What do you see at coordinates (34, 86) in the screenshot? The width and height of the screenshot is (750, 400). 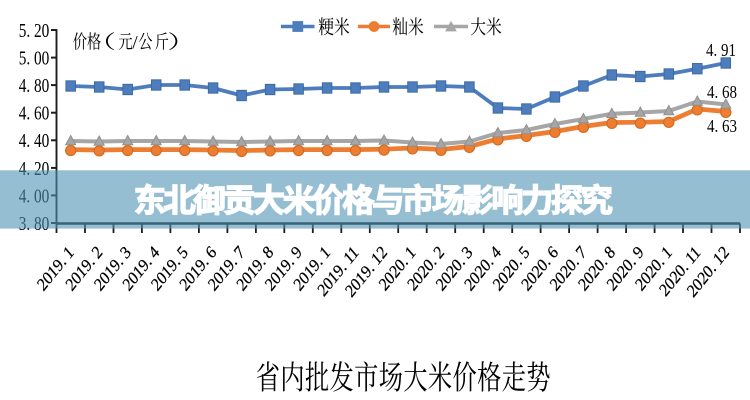 I see `svg-text: 4. 80` at bounding box center [34, 86].